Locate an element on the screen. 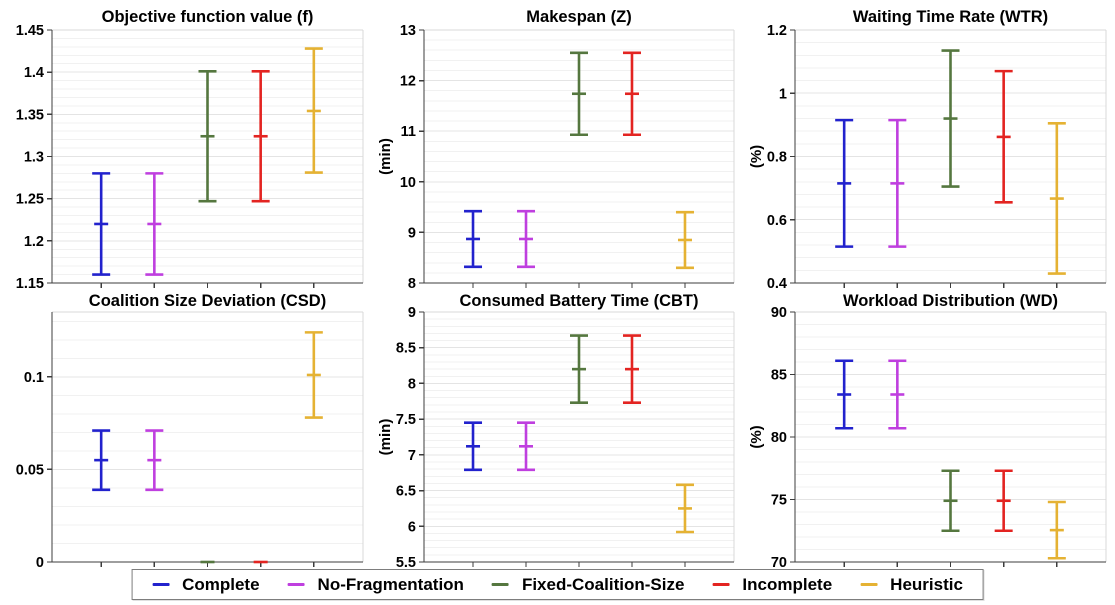 The width and height of the screenshot is (1115, 605). y-tick-label: 1.3 is located at coordinates (34, 158).